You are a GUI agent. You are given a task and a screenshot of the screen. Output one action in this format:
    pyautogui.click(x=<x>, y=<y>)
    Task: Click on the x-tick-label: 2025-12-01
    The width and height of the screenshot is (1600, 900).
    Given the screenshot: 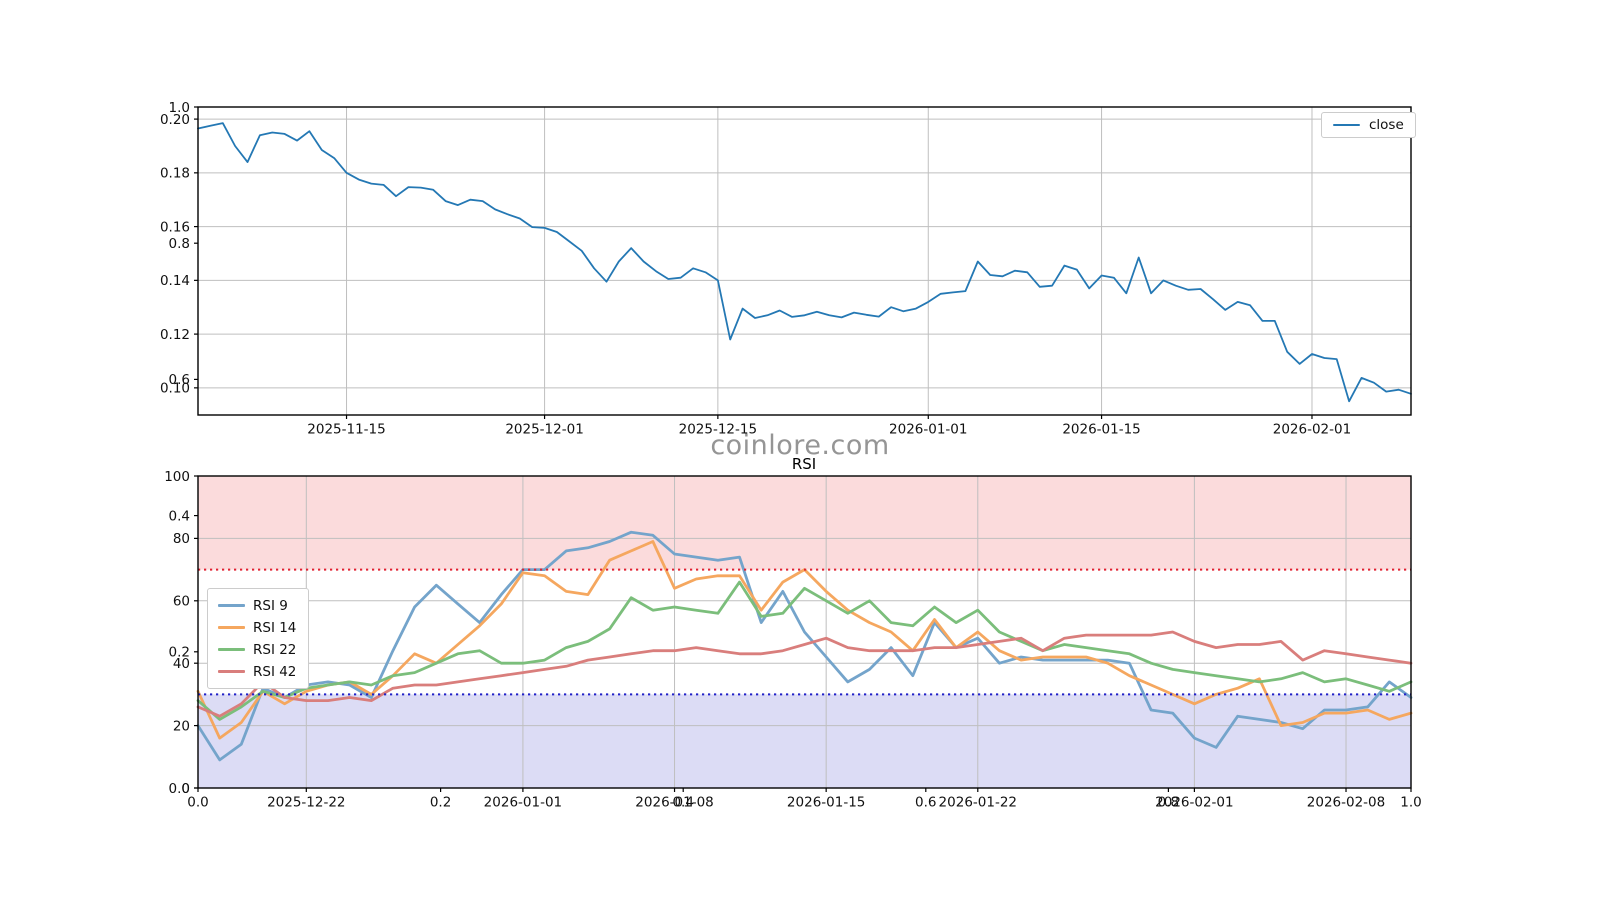 What is the action you would take?
    pyautogui.click(x=544, y=430)
    